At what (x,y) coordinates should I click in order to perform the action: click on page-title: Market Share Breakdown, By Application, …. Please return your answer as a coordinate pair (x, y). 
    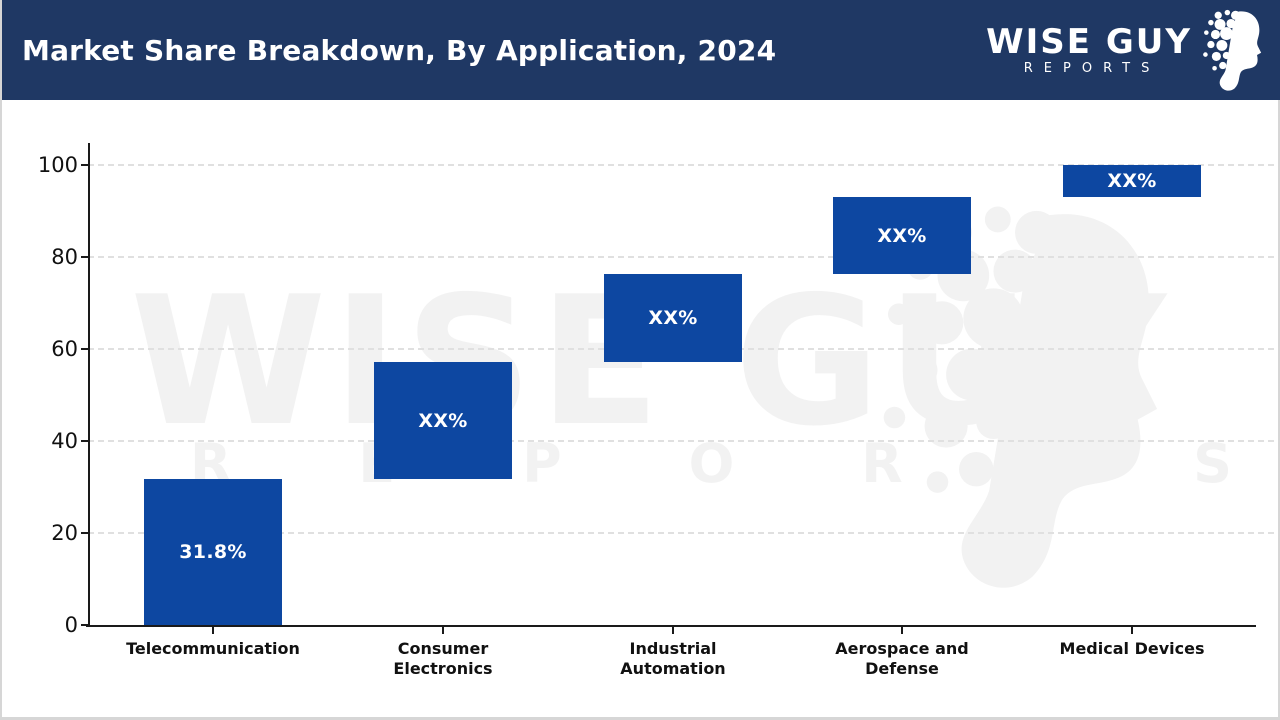
    Looking at the image, I should click on (399, 50).